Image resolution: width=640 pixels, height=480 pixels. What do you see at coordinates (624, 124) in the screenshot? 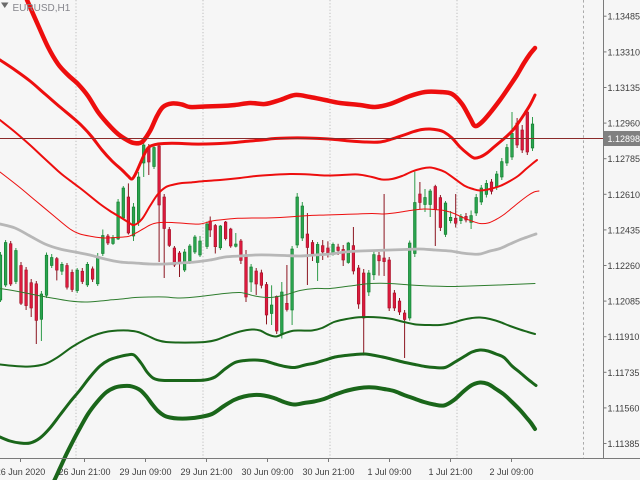
I see `svg-text: 1.12960` at bounding box center [624, 124].